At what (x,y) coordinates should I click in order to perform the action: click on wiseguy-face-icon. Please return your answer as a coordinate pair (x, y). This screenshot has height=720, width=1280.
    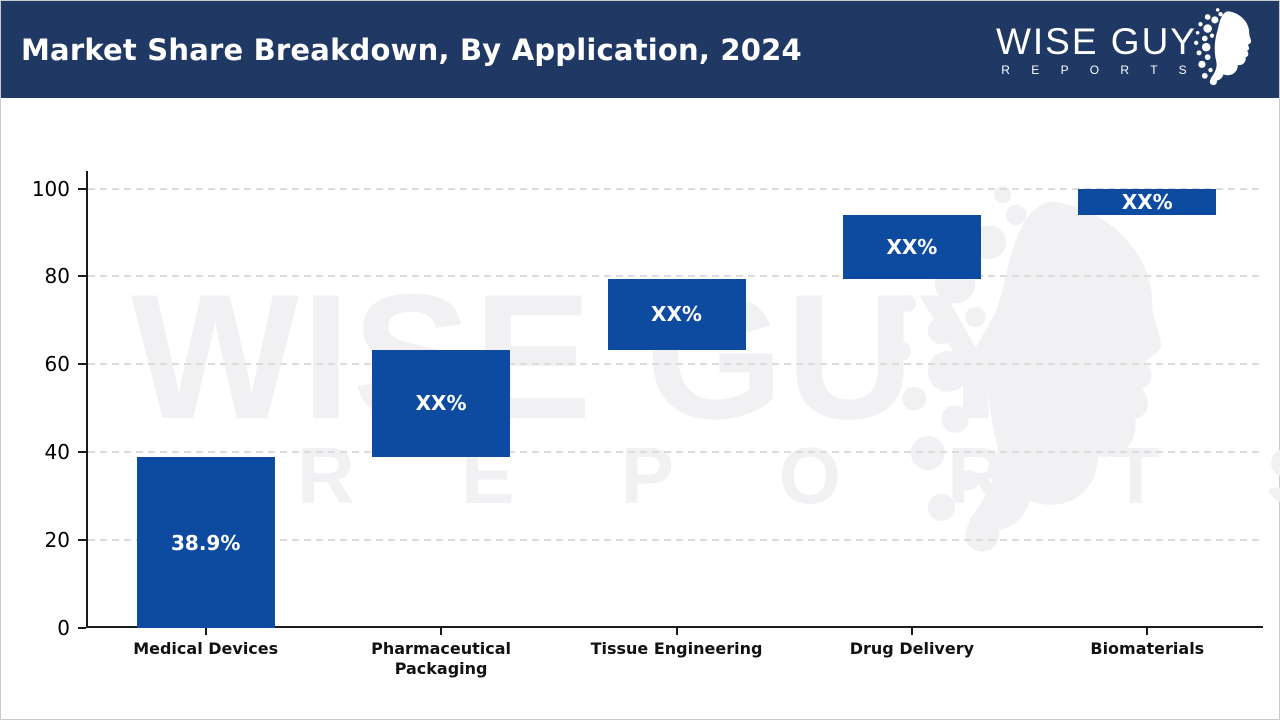
    Looking at the image, I should click on (1222, 50).